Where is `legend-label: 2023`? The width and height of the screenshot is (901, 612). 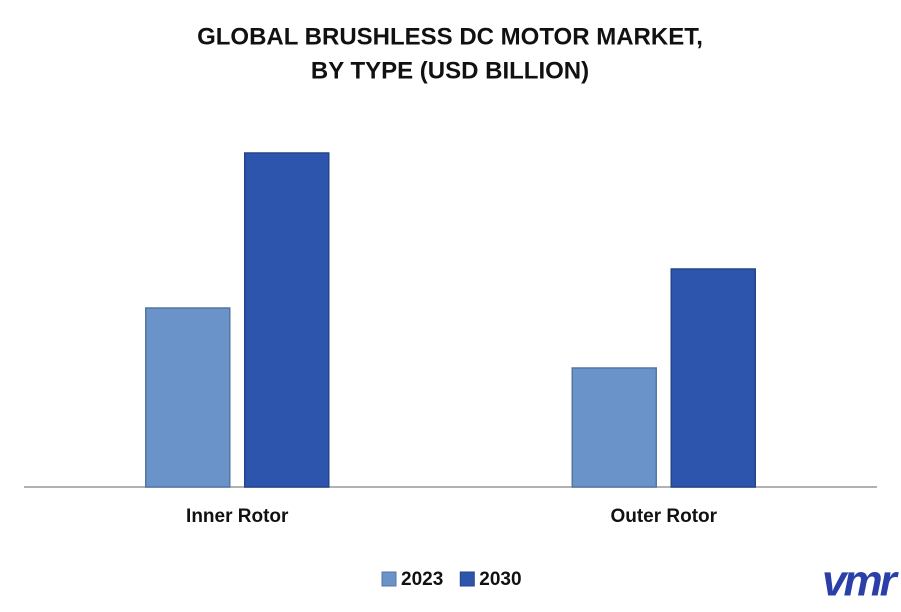 legend-label: 2023 is located at coordinates (422, 579).